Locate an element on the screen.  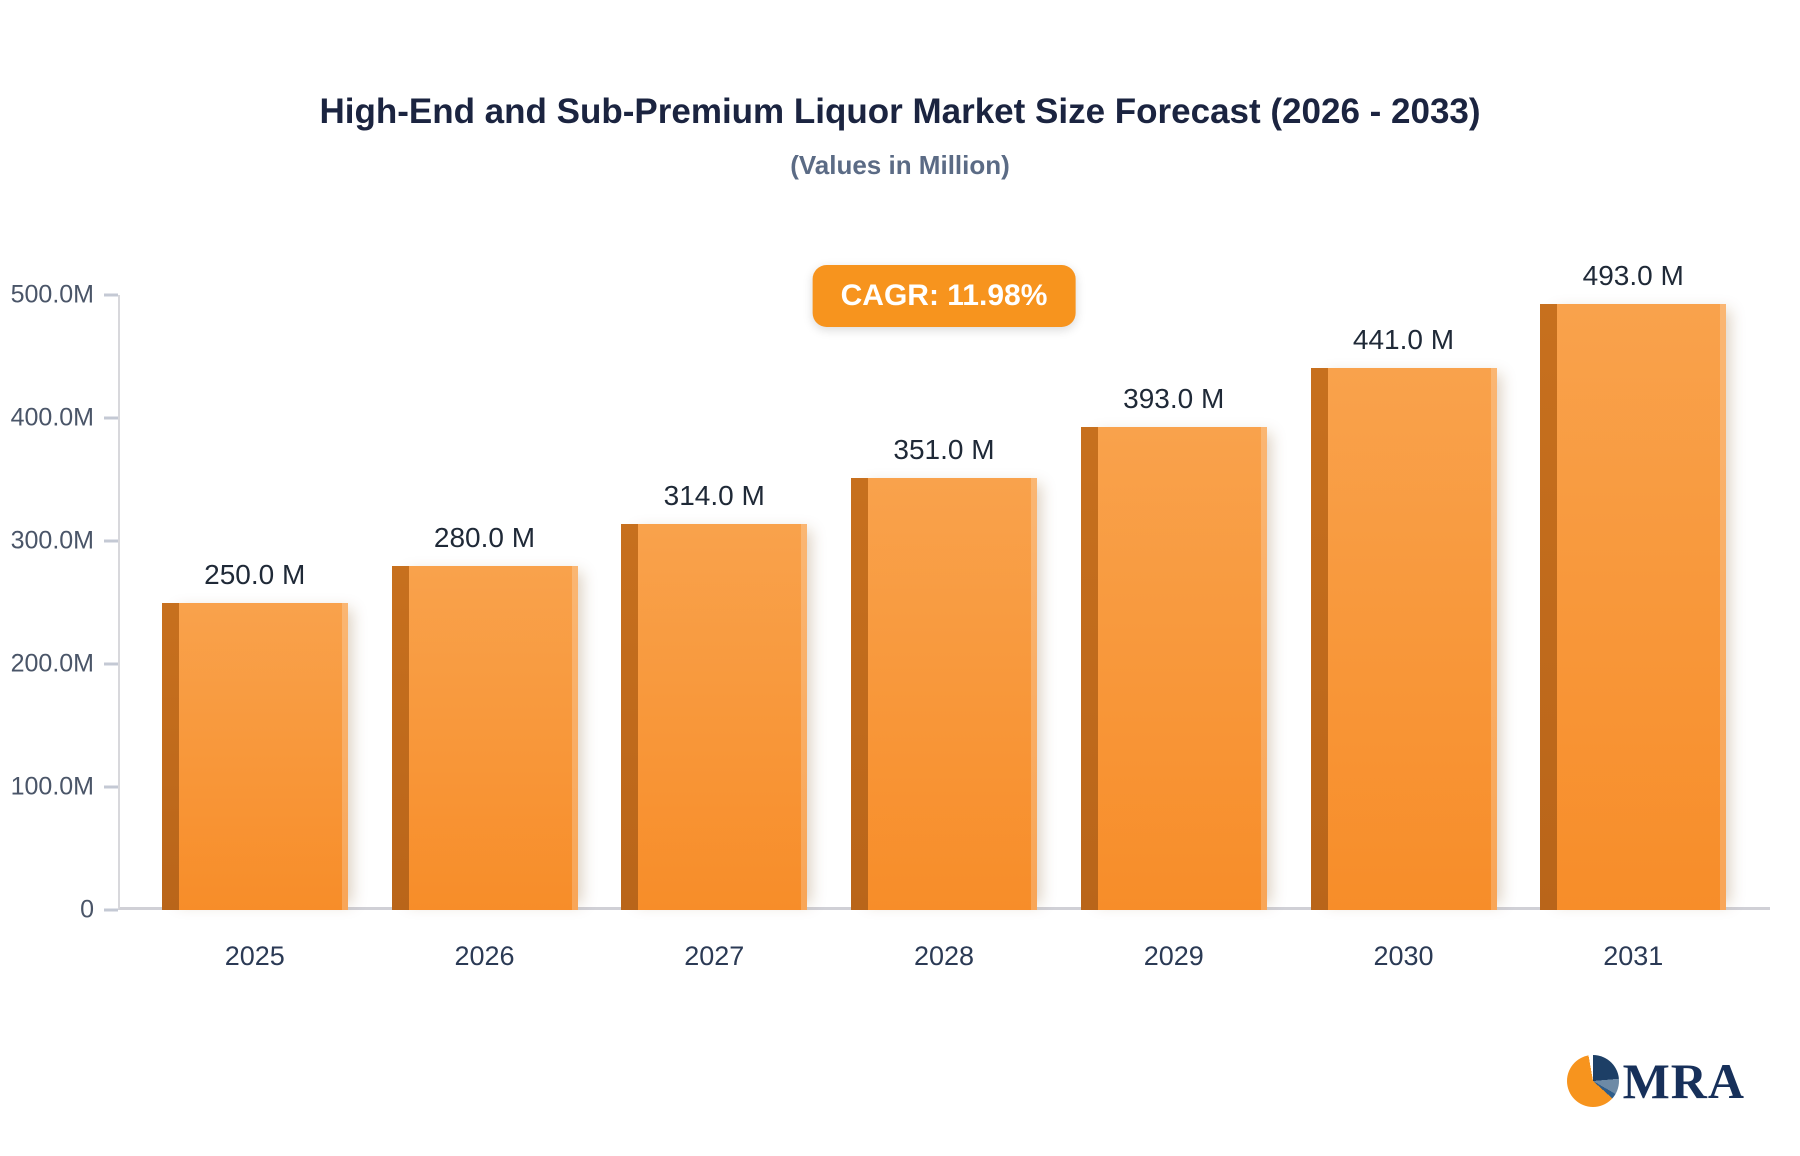
x-axis-label: 2031 is located at coordinates (1633, 956).